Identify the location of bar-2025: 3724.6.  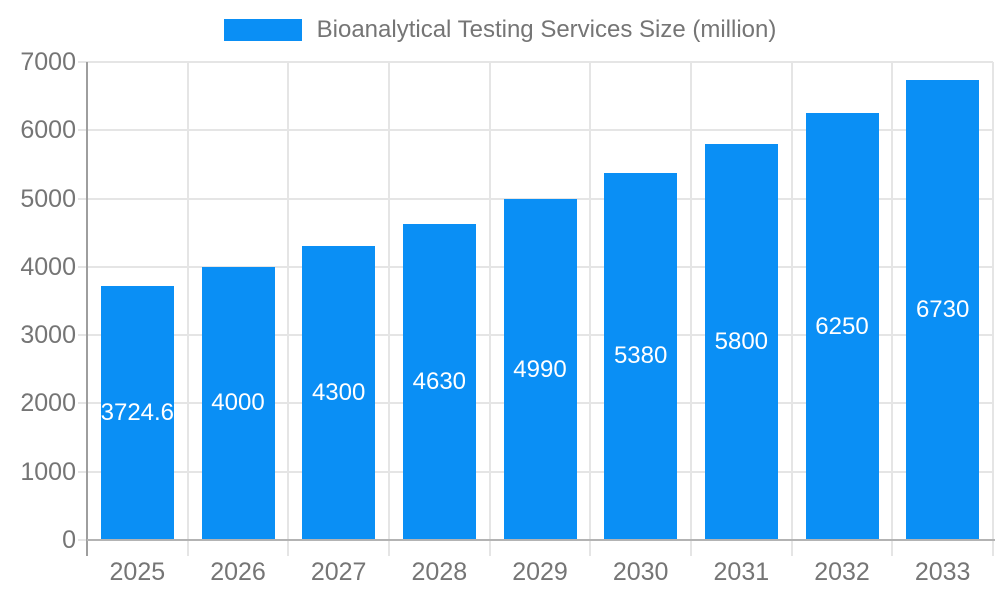
(137, 412).